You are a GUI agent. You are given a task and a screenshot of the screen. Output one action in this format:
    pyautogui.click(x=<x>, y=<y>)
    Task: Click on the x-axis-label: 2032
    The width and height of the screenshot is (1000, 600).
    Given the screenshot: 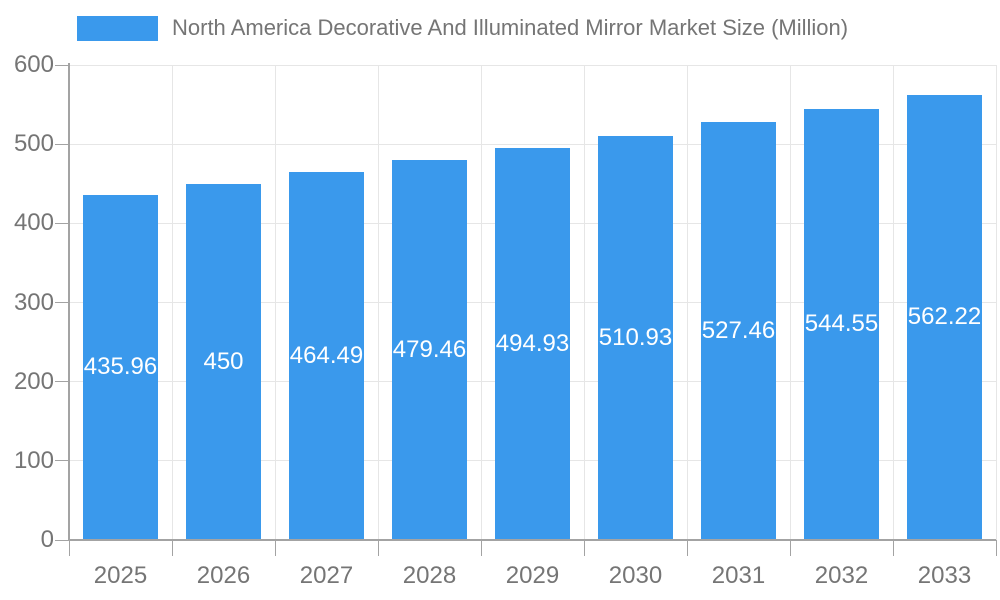 What is the action you would take?
    pyautogui.click(x=841, y=575)
    